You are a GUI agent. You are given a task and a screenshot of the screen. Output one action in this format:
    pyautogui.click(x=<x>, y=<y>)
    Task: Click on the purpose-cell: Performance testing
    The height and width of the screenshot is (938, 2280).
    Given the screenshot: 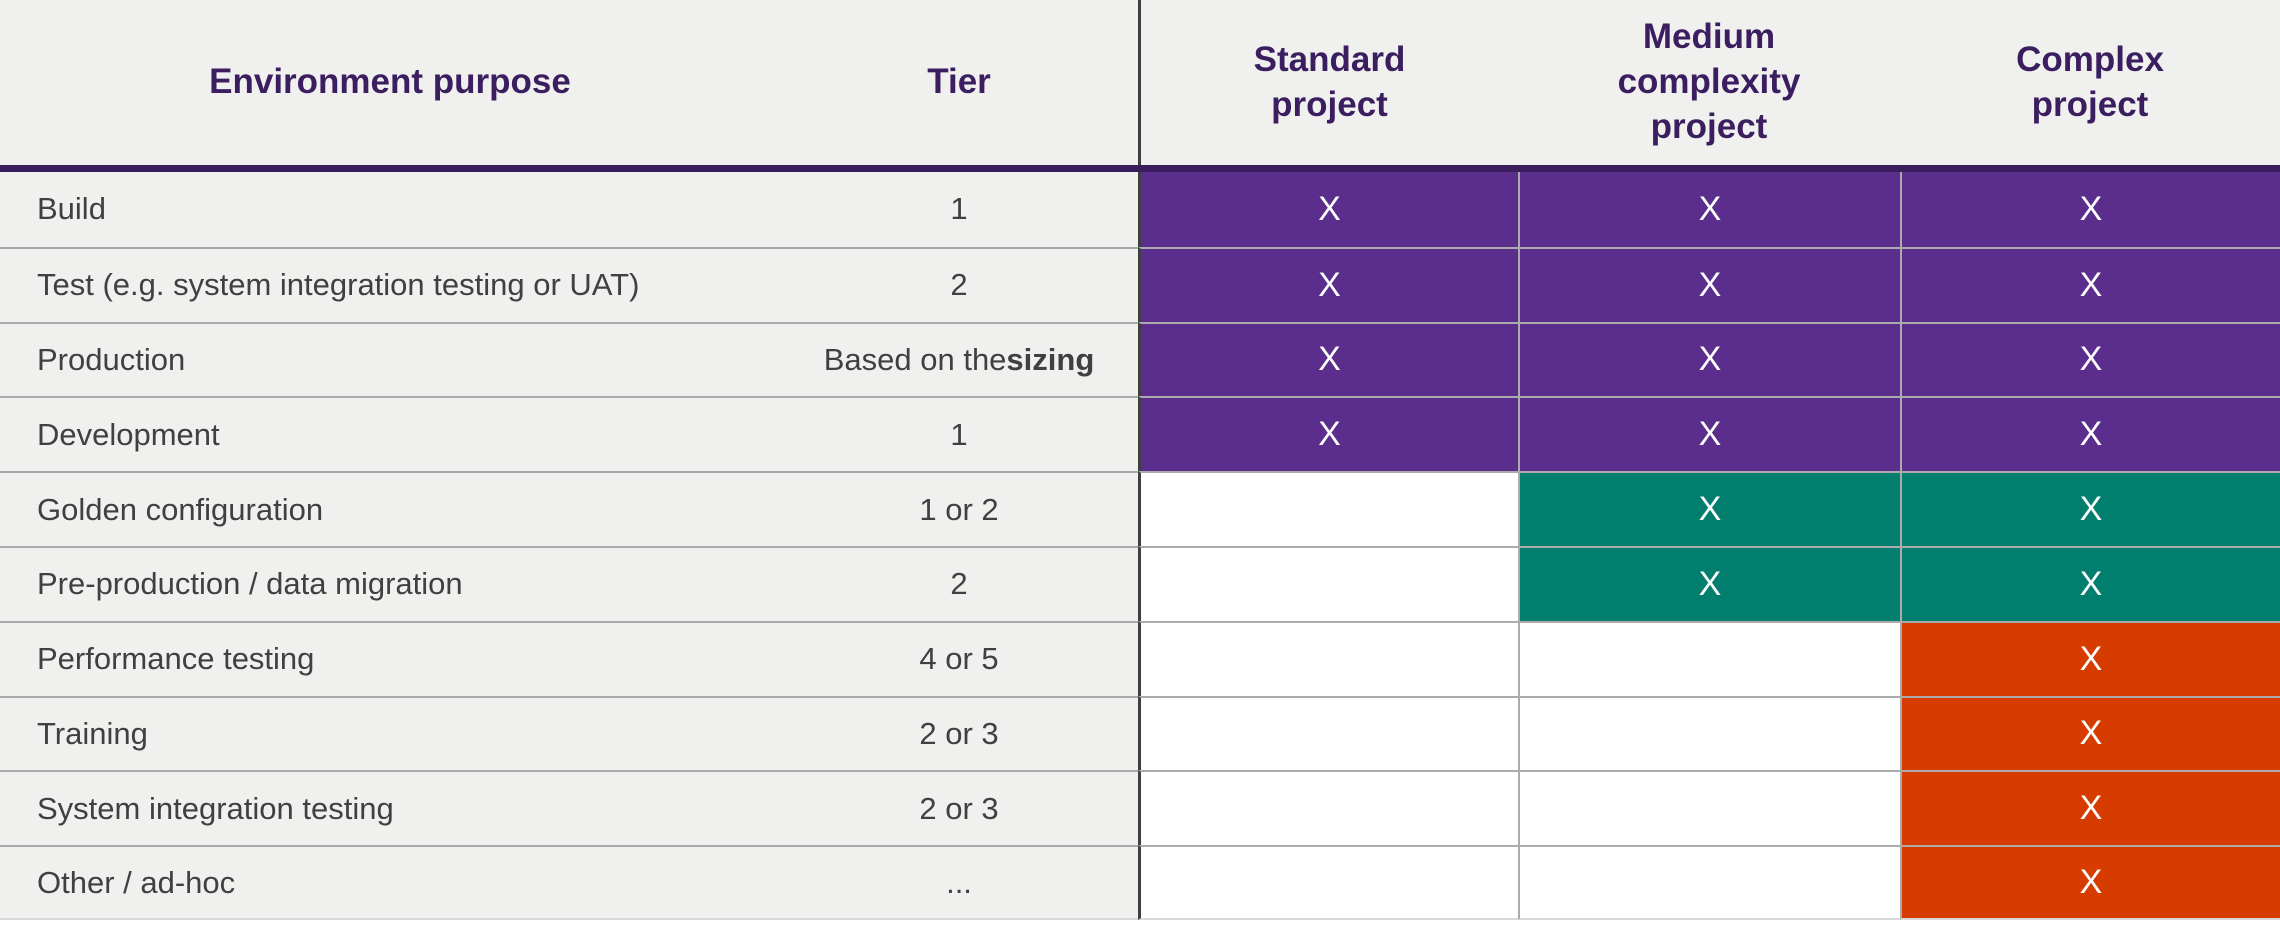 What is the action you would take?
    pyautogui.click(x=390, y=658)
    